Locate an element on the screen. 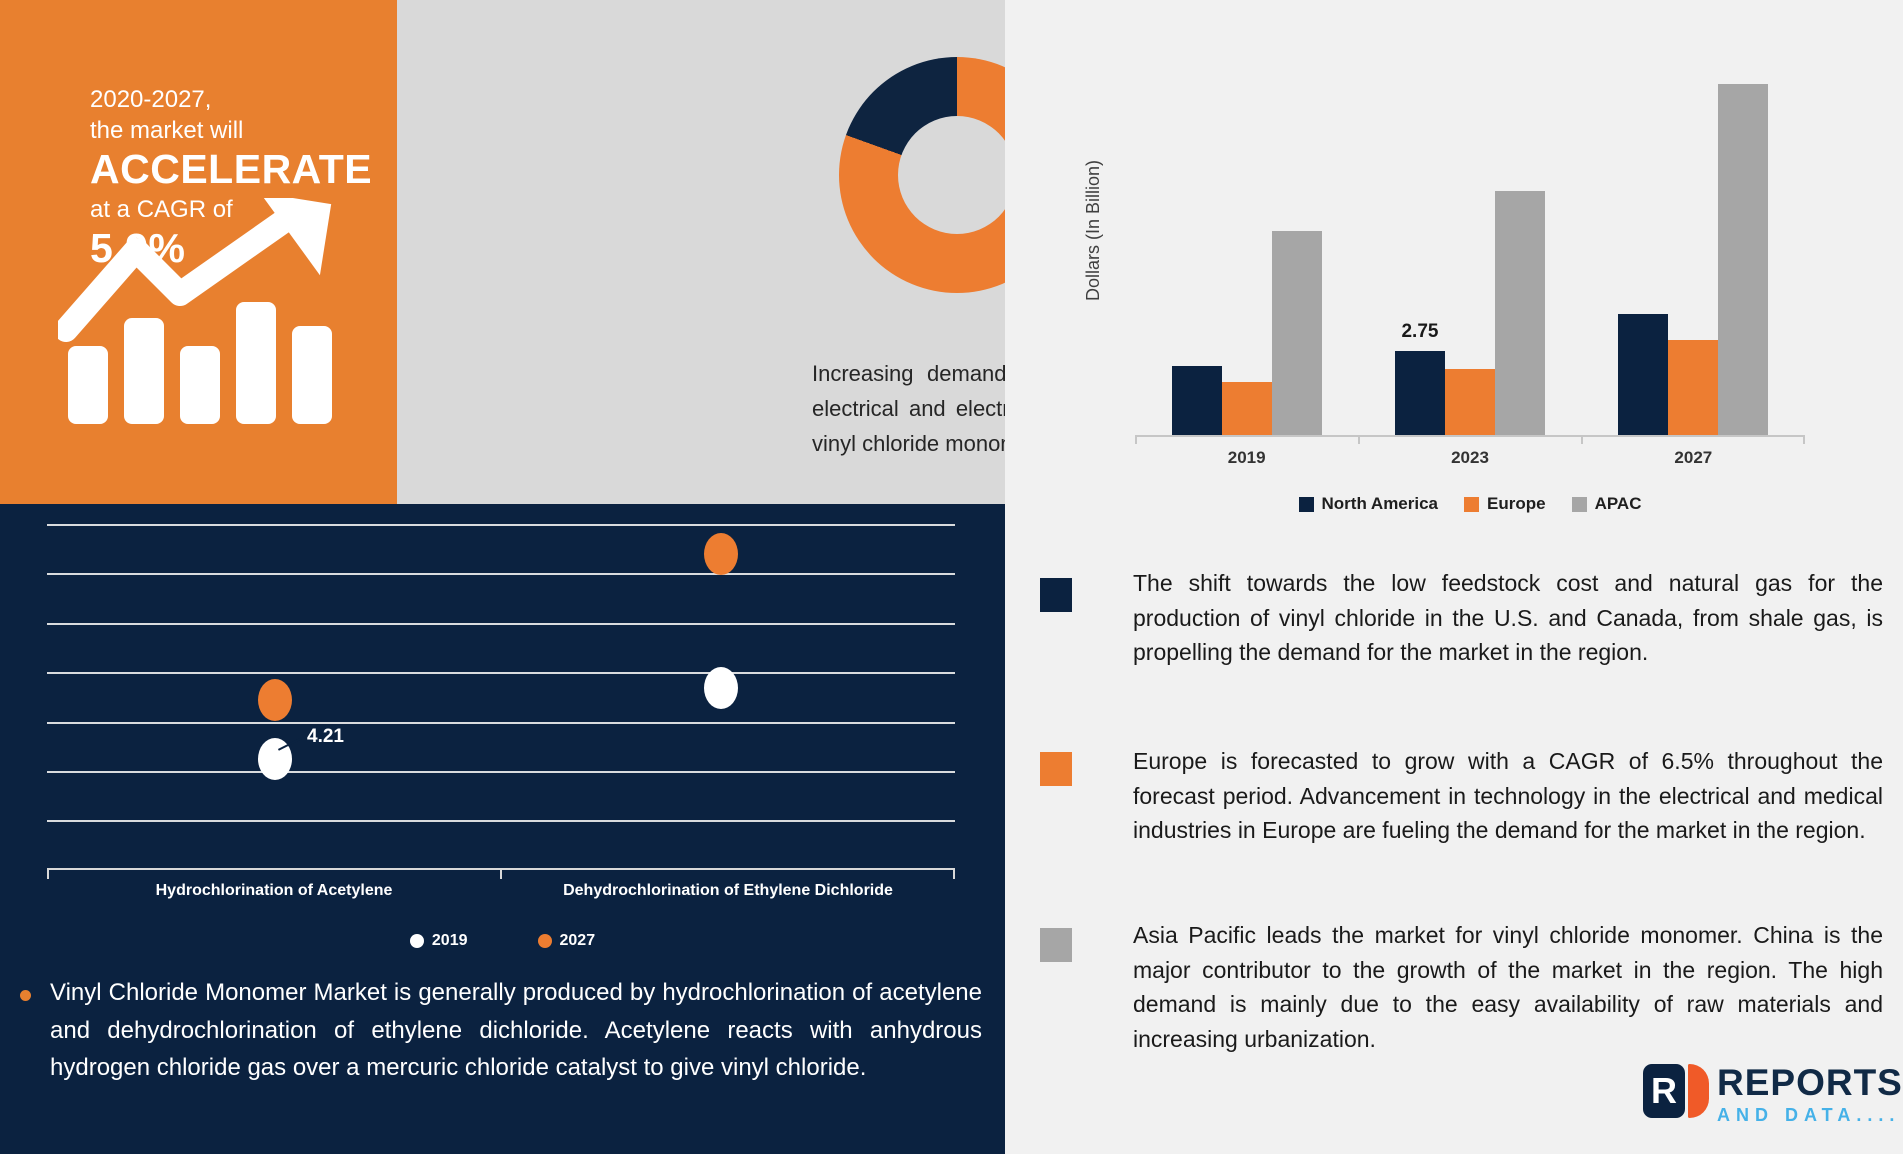  legend-label: 2019 is located at coordinates (449, 940).